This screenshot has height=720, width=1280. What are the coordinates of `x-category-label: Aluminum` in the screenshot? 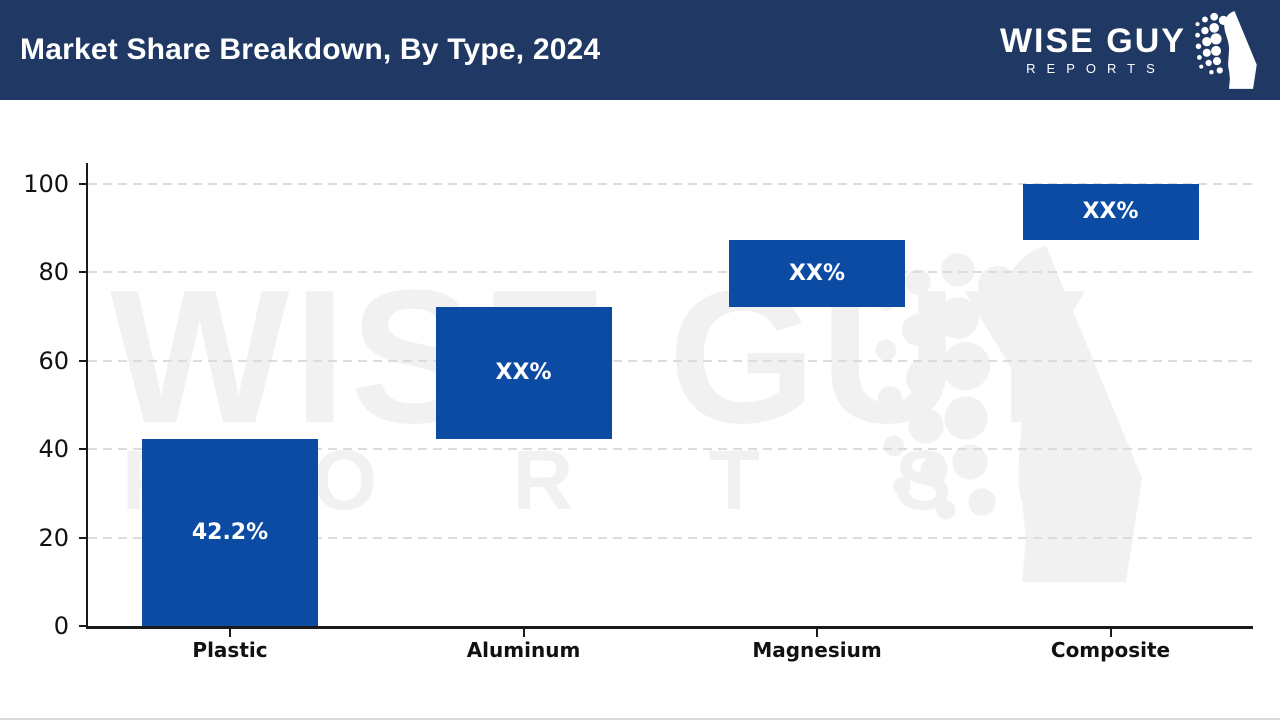 It's located at (523, 650).